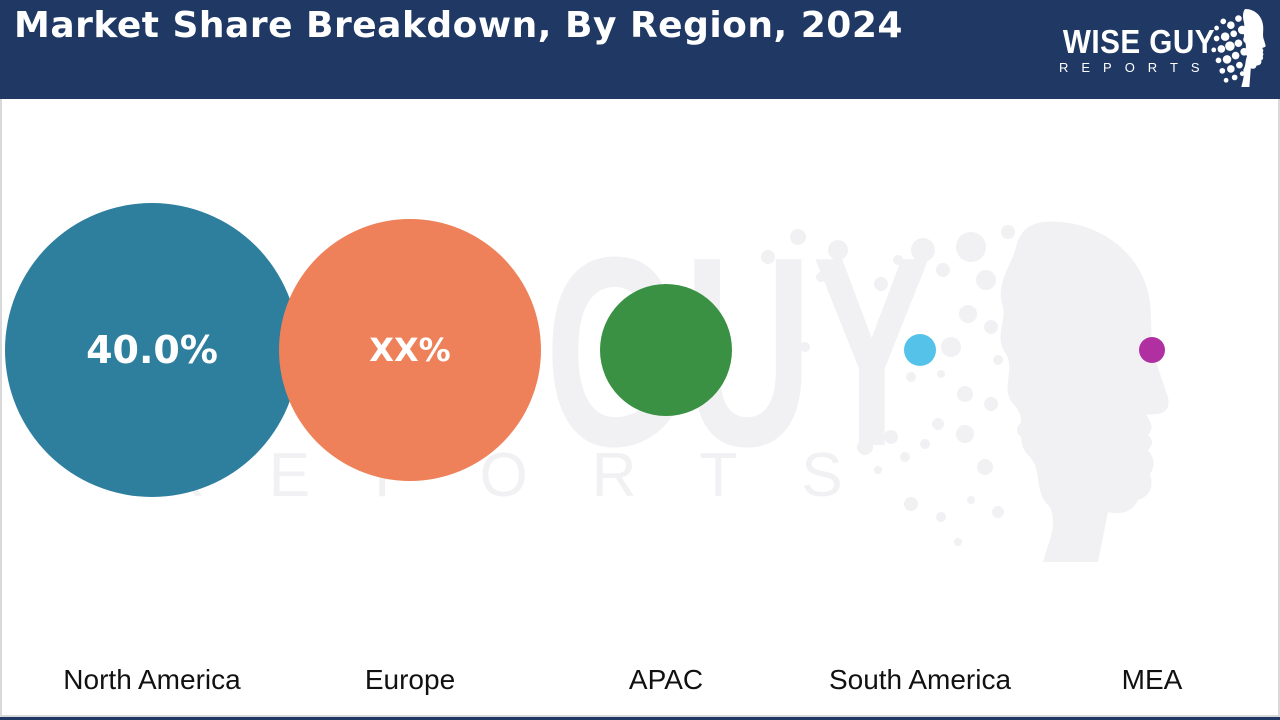 Image resolution: width=1280 pixels, height=720 pixels. I want to click on bubble-south-america, so click(920, 350).